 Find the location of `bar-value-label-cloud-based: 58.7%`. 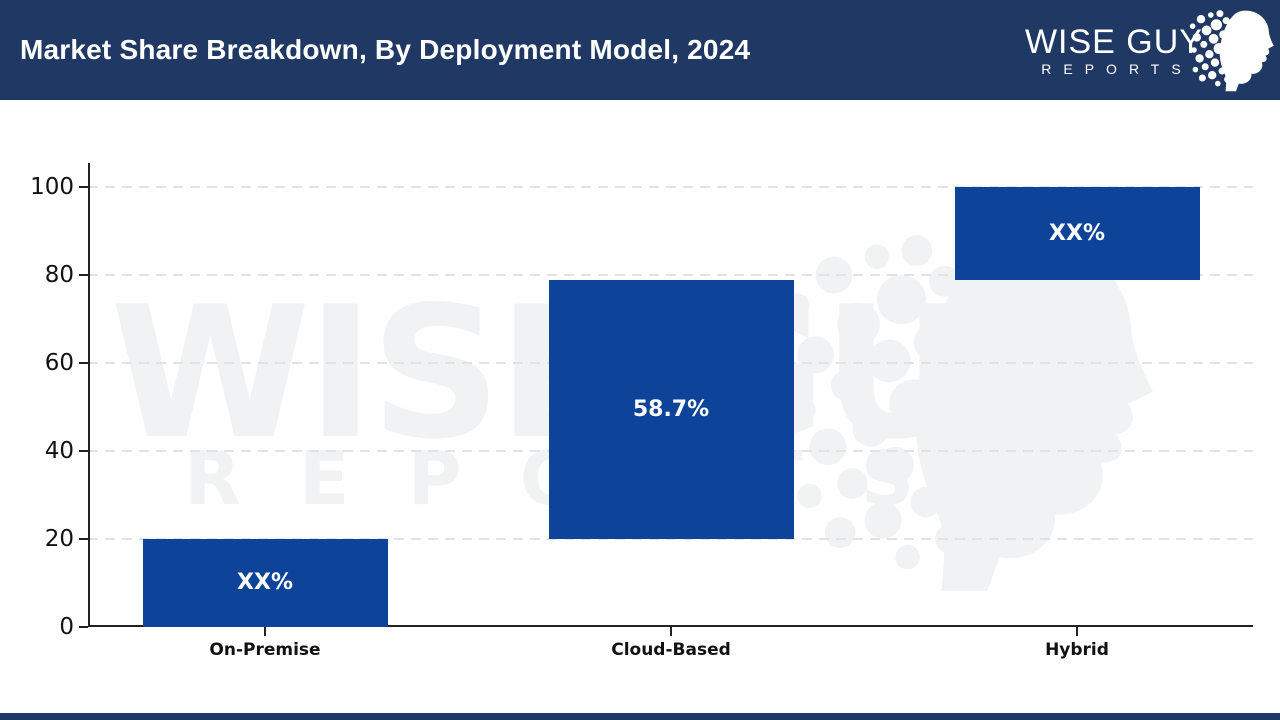

bar-value-label-cloud-based: 58.7% is located at coordinates (671, 409).